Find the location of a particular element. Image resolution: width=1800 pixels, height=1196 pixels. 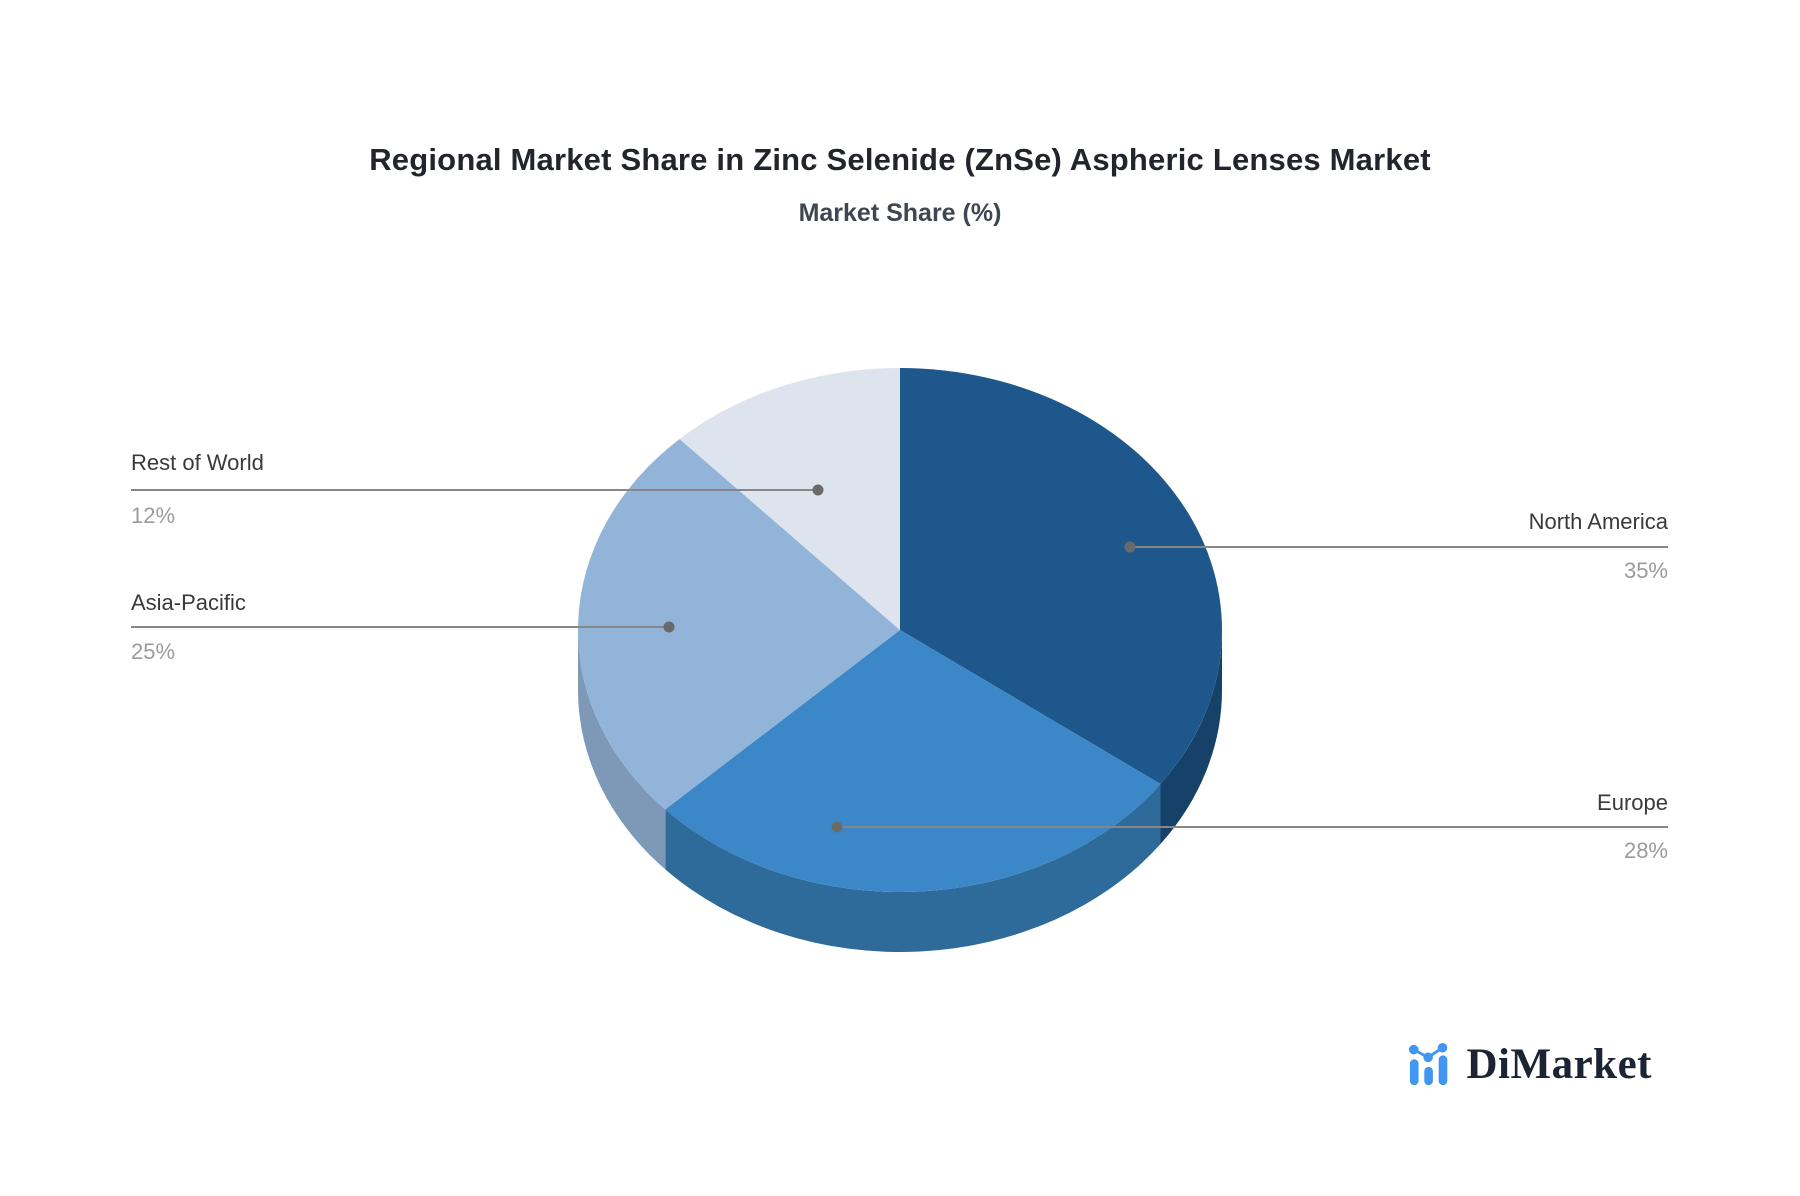

callout-dot-north-america is located at coordinates (1130, 547).